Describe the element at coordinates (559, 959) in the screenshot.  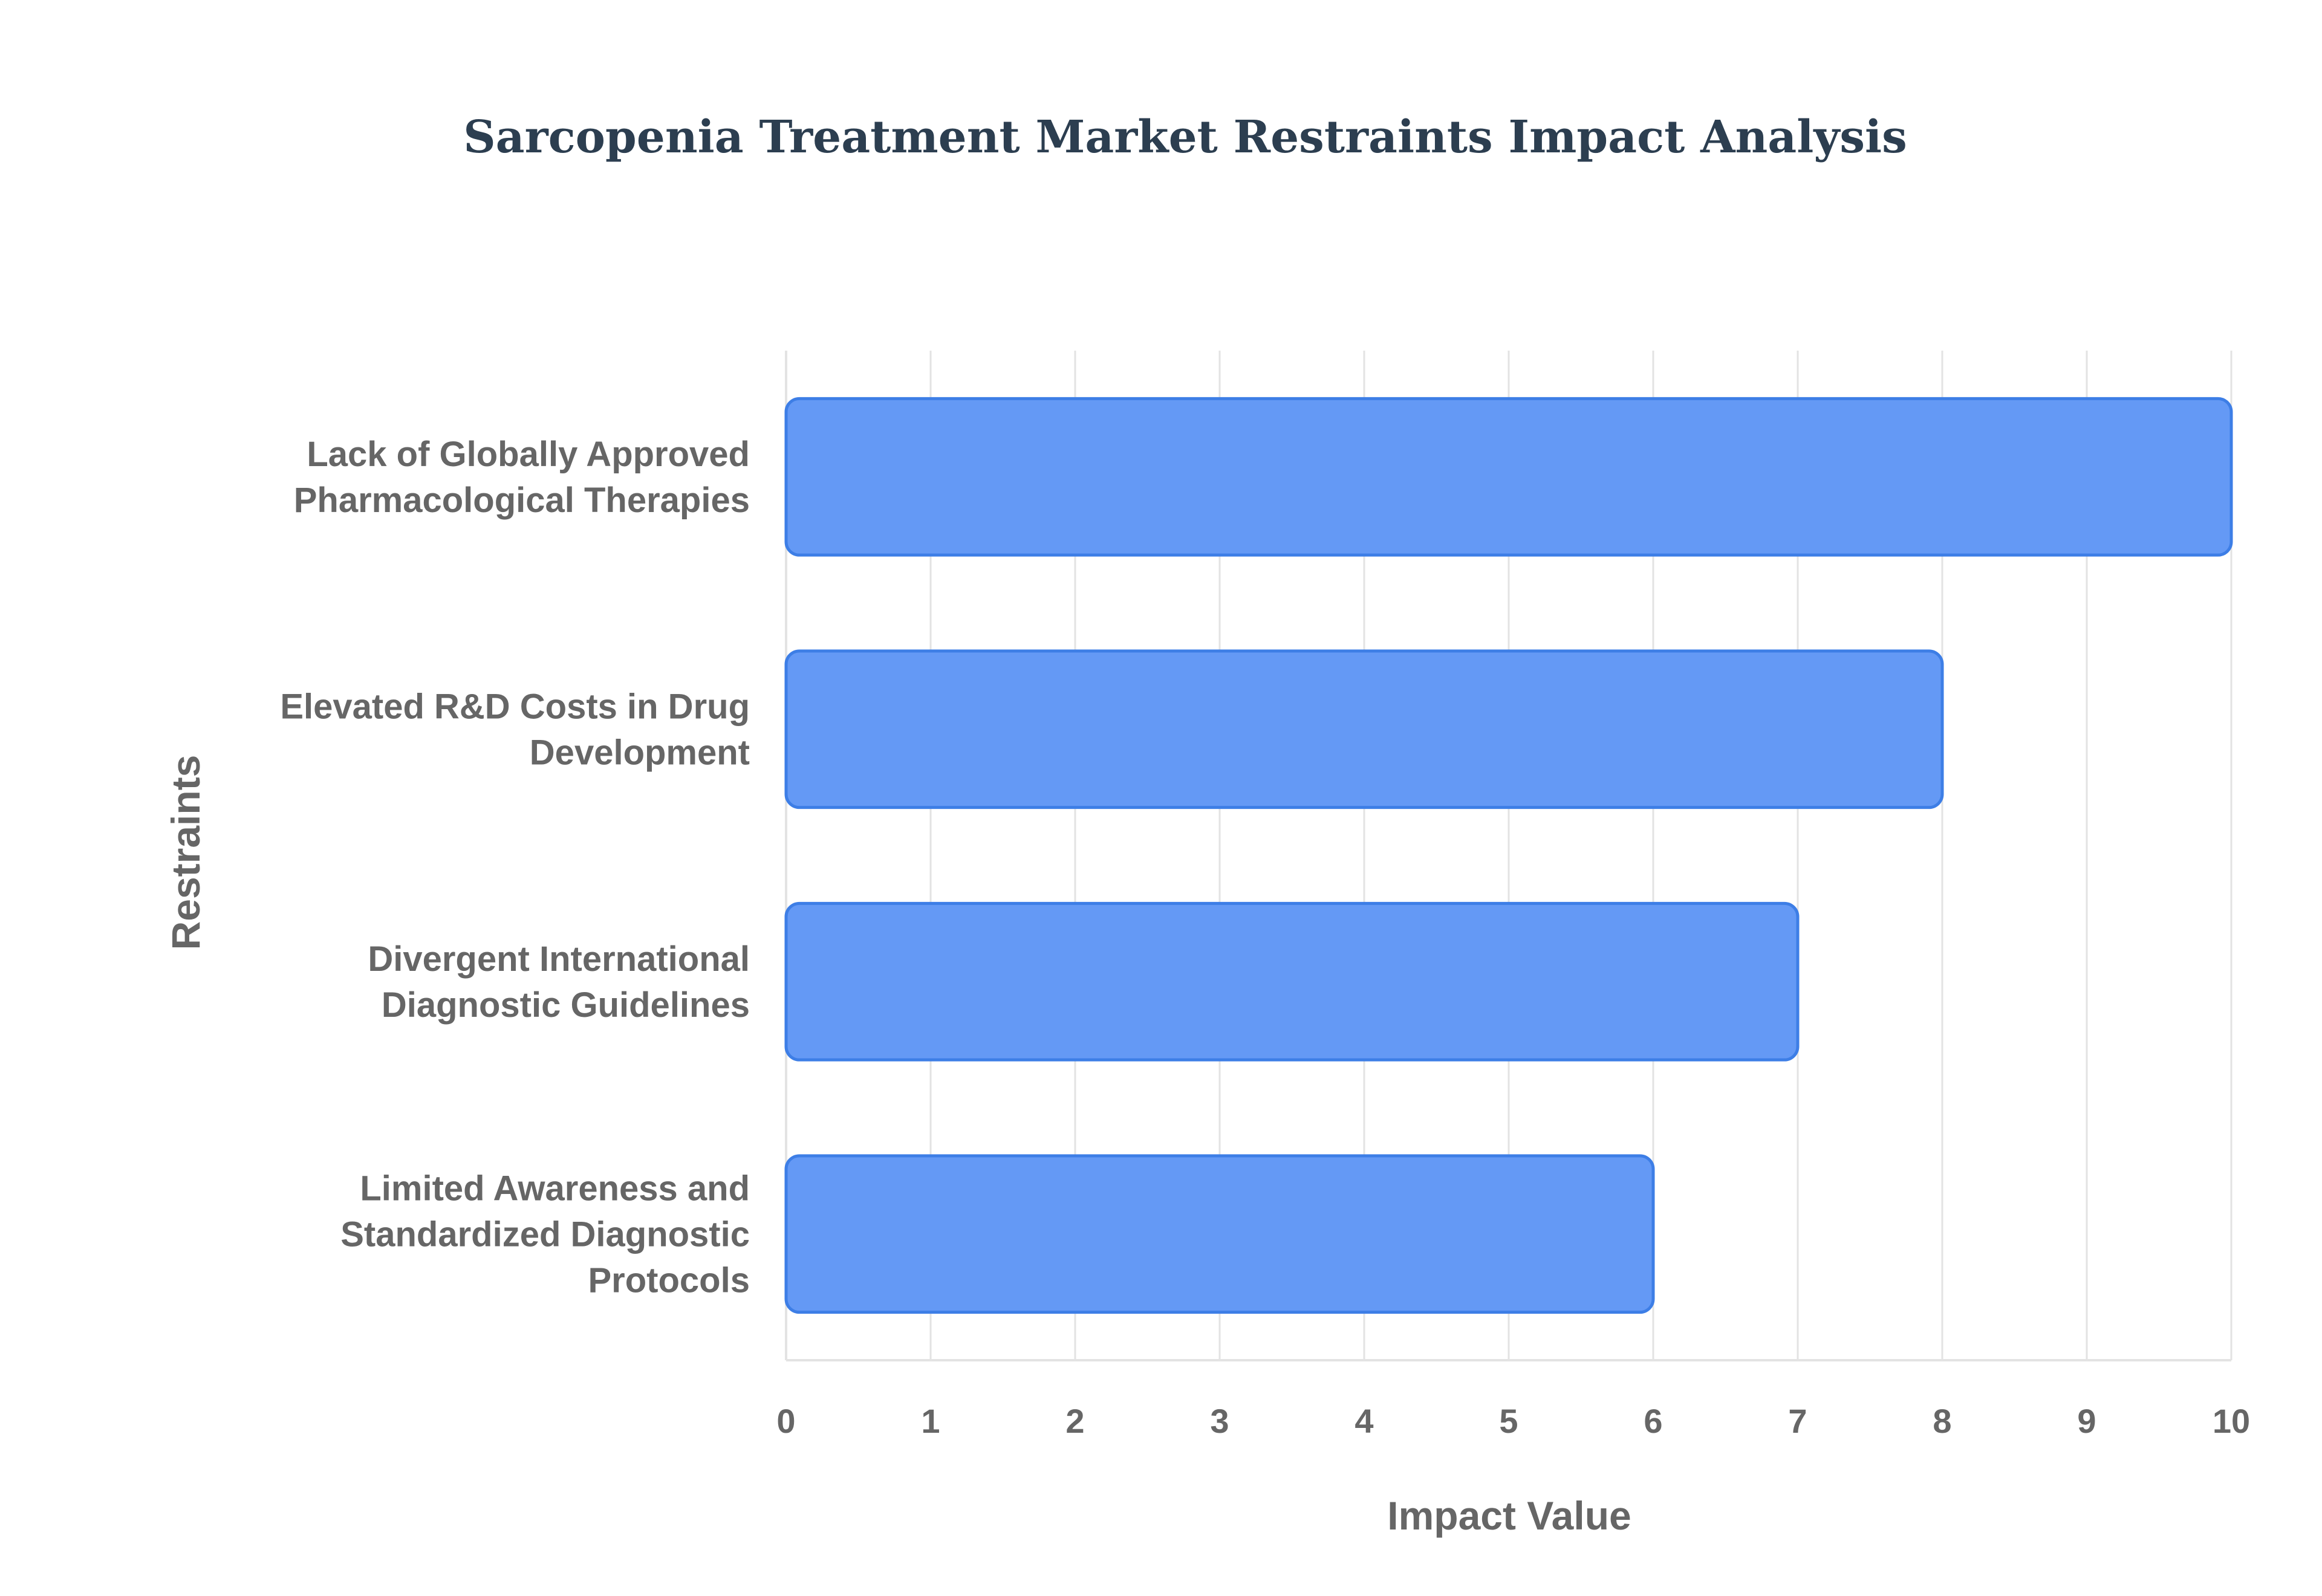
I see `category-label-line: Divergent International` at that location.